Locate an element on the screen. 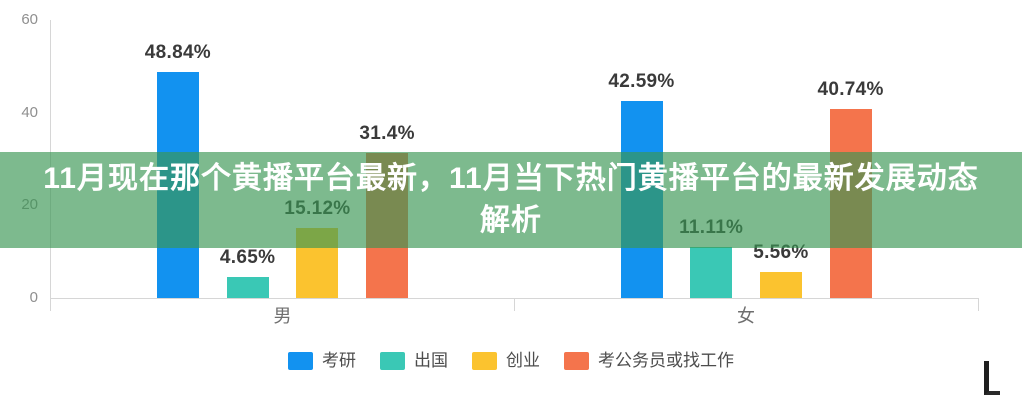  legend-item: 创业 is located at coordinates (506, 361).